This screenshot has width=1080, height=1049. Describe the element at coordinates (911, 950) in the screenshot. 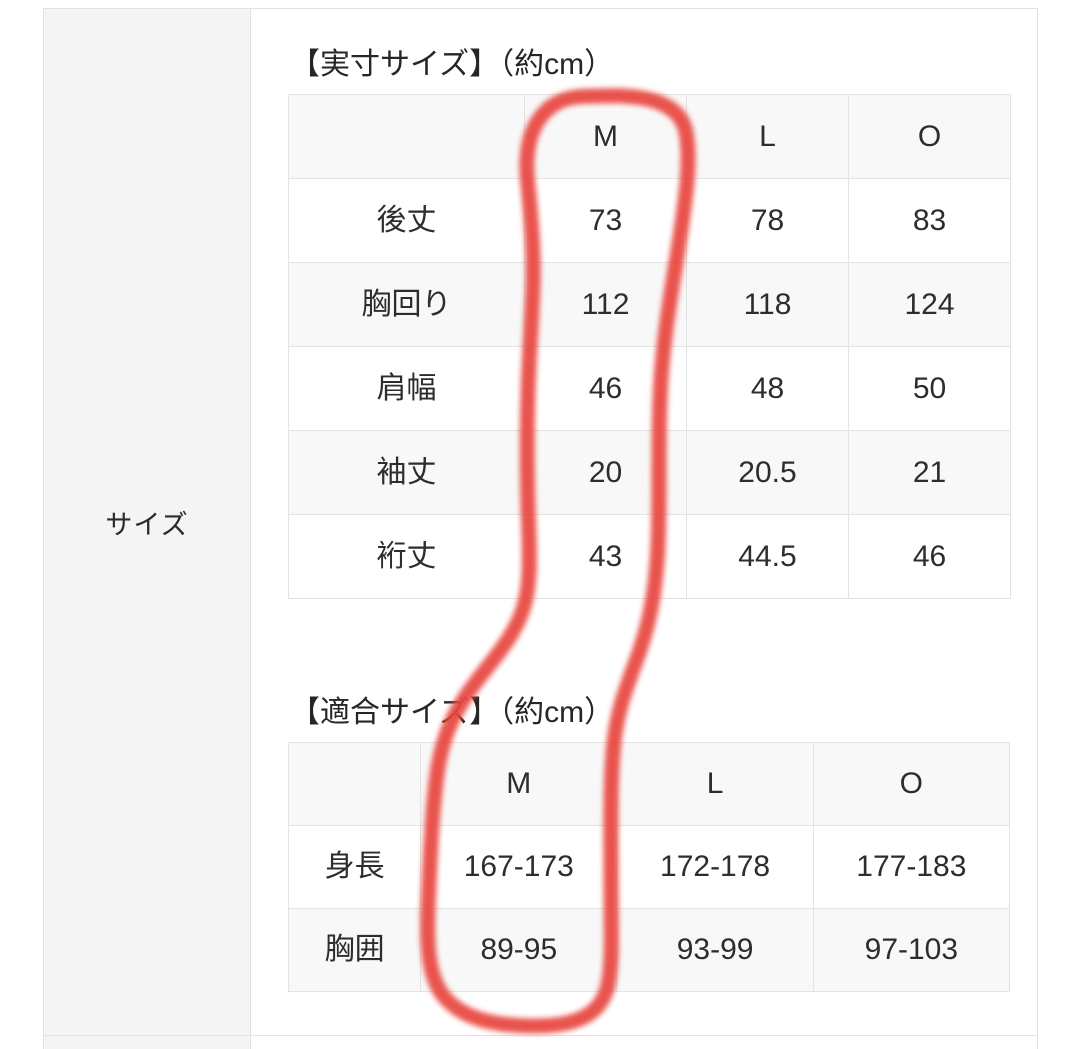

I see `cell-o: 97-103` at that location.